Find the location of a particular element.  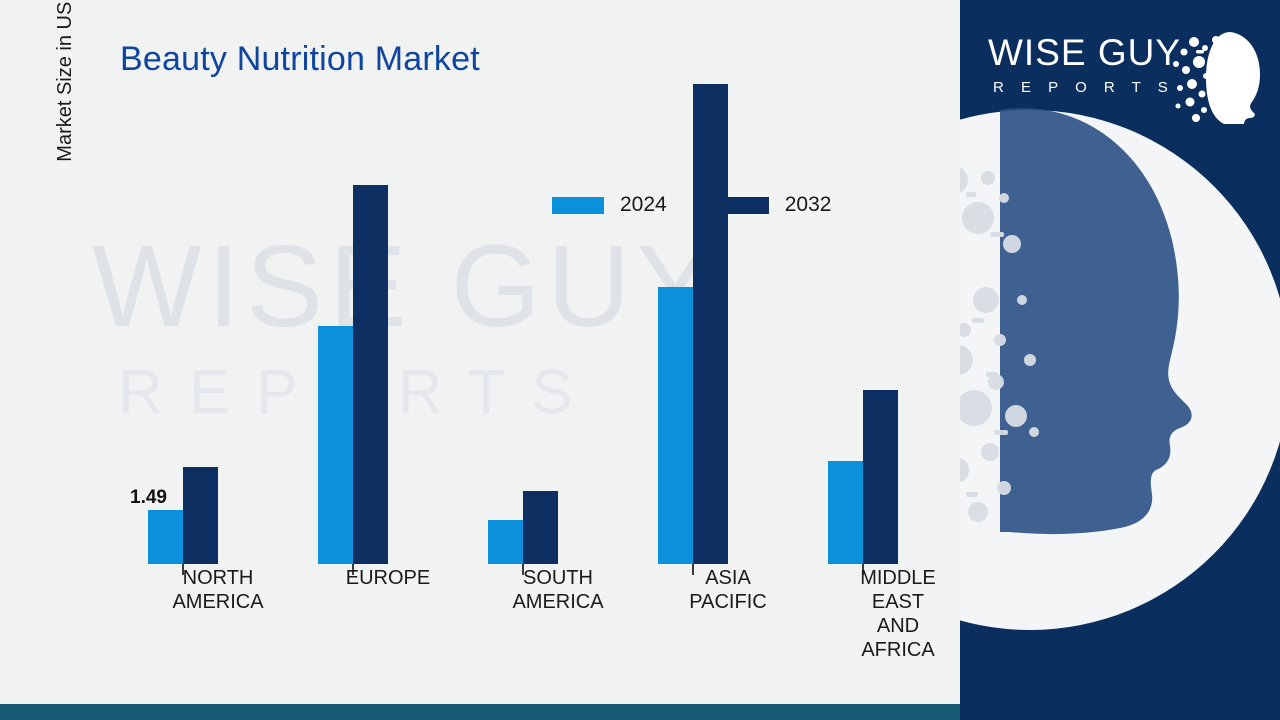

x-axis-label: SOUTH AMERICA is located at coordinates (558, 590).